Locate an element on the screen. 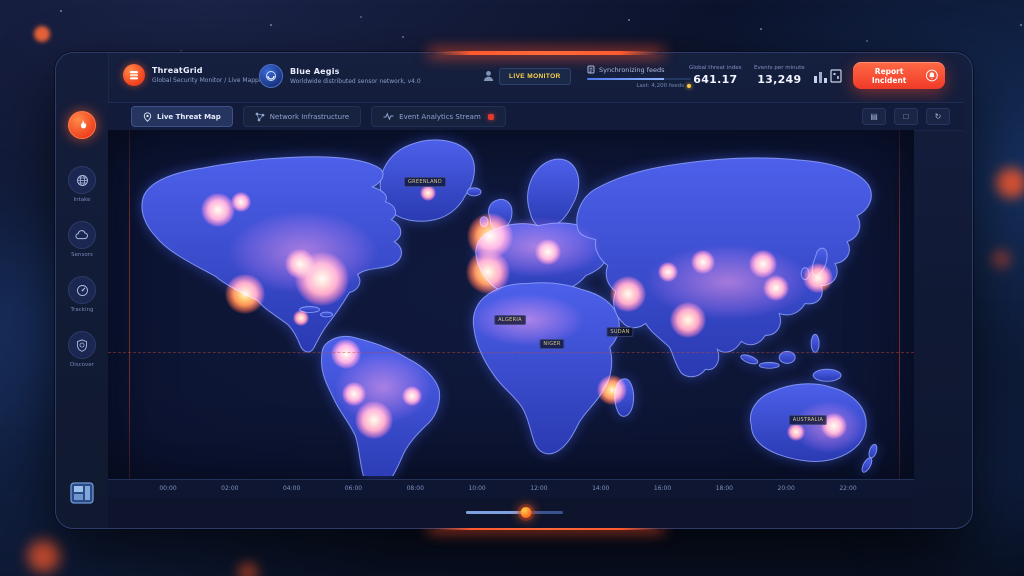  bell-icon is located at coordinates (932, 75).